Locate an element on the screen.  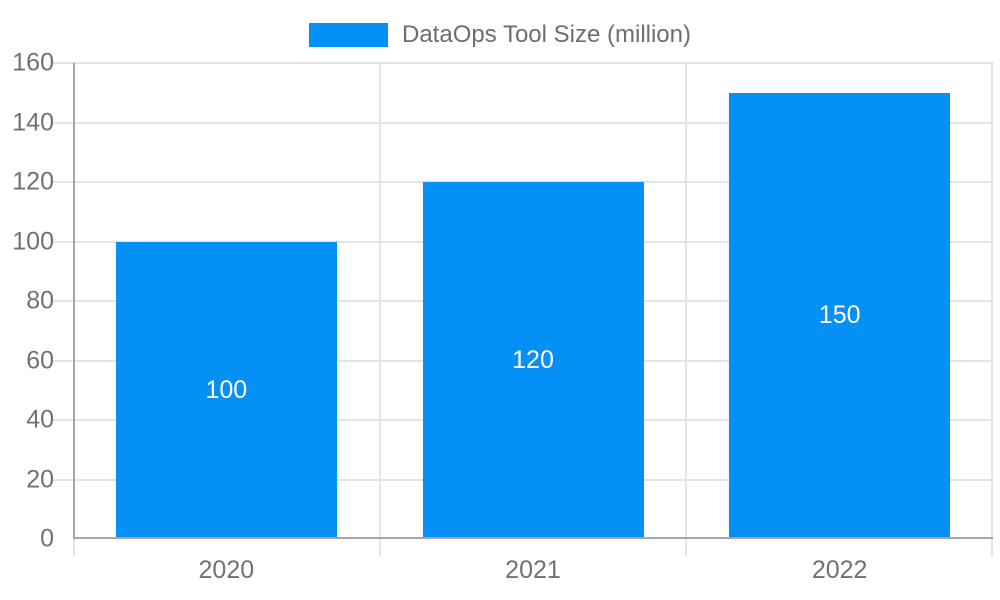
legend-swatch is located at coordinates (348, 35).